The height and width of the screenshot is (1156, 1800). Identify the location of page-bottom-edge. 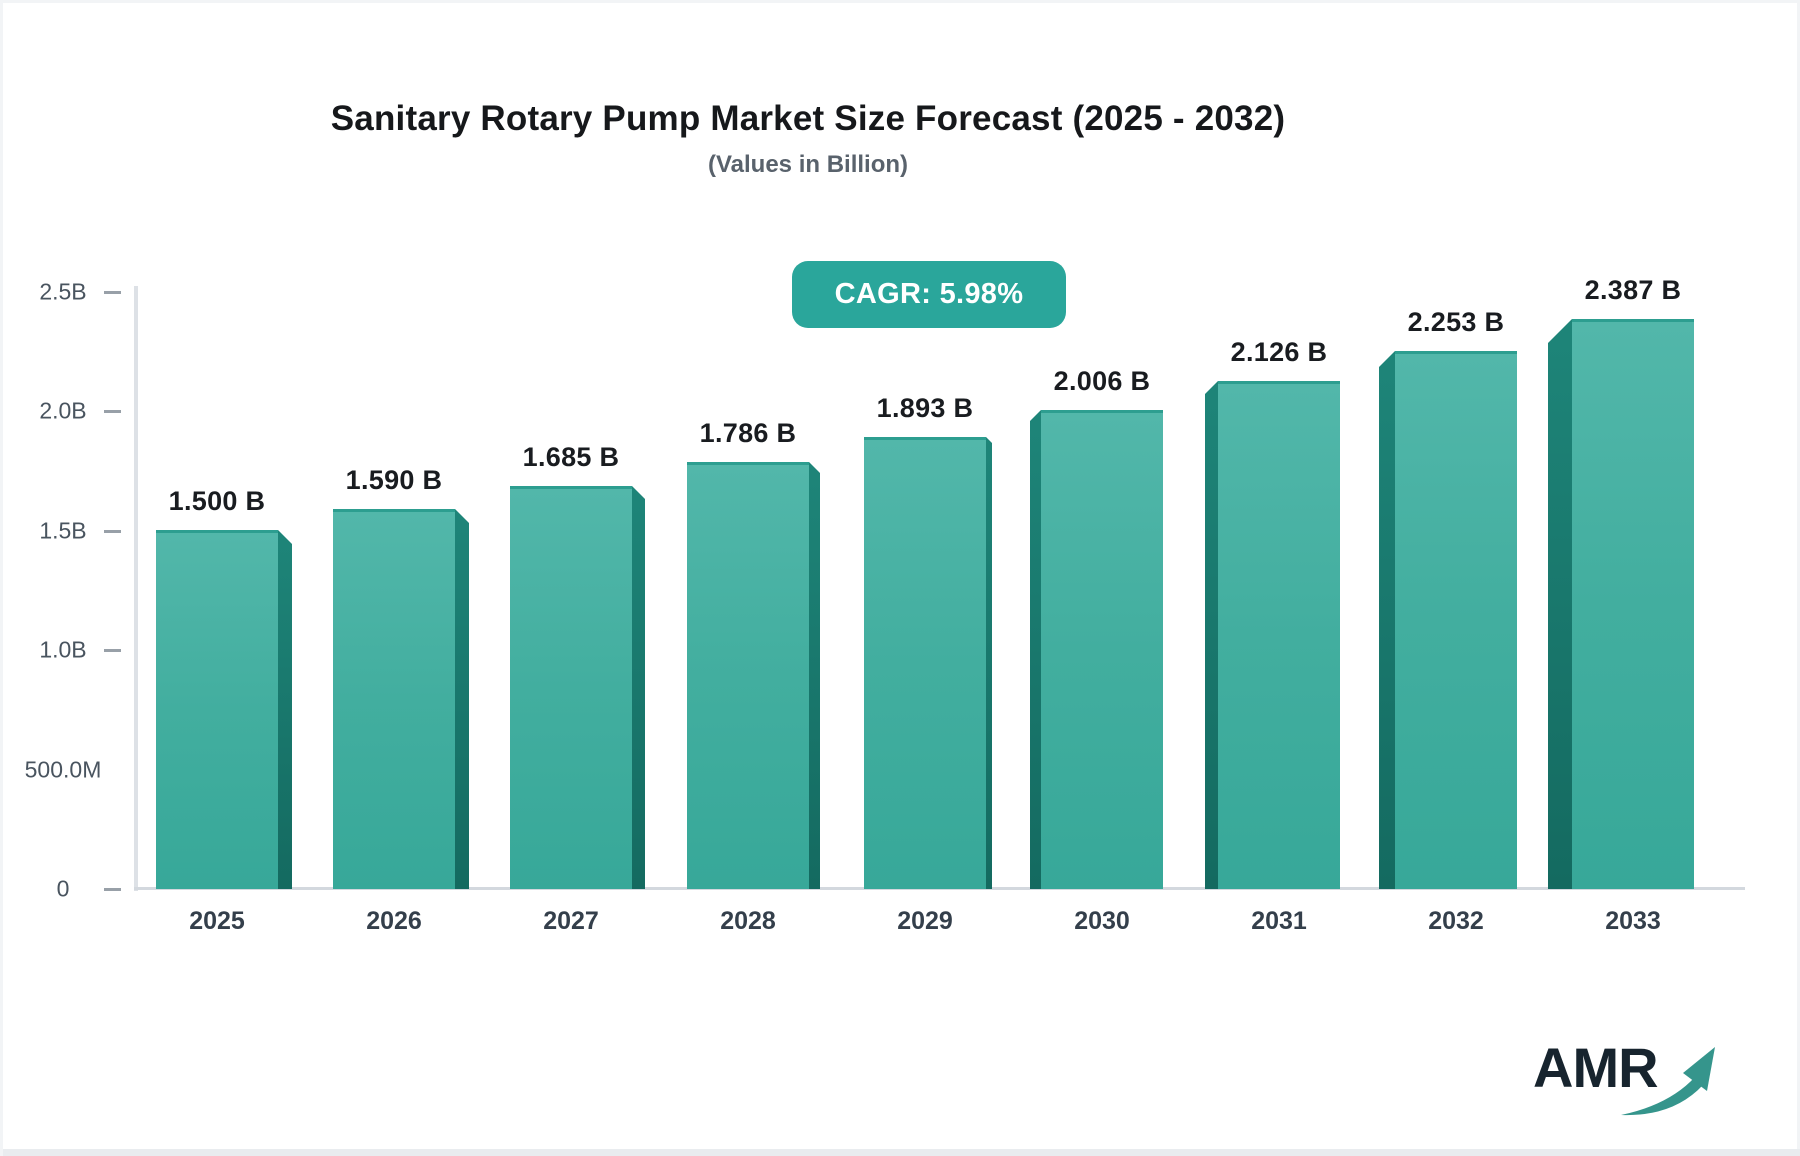
(901, 1152).